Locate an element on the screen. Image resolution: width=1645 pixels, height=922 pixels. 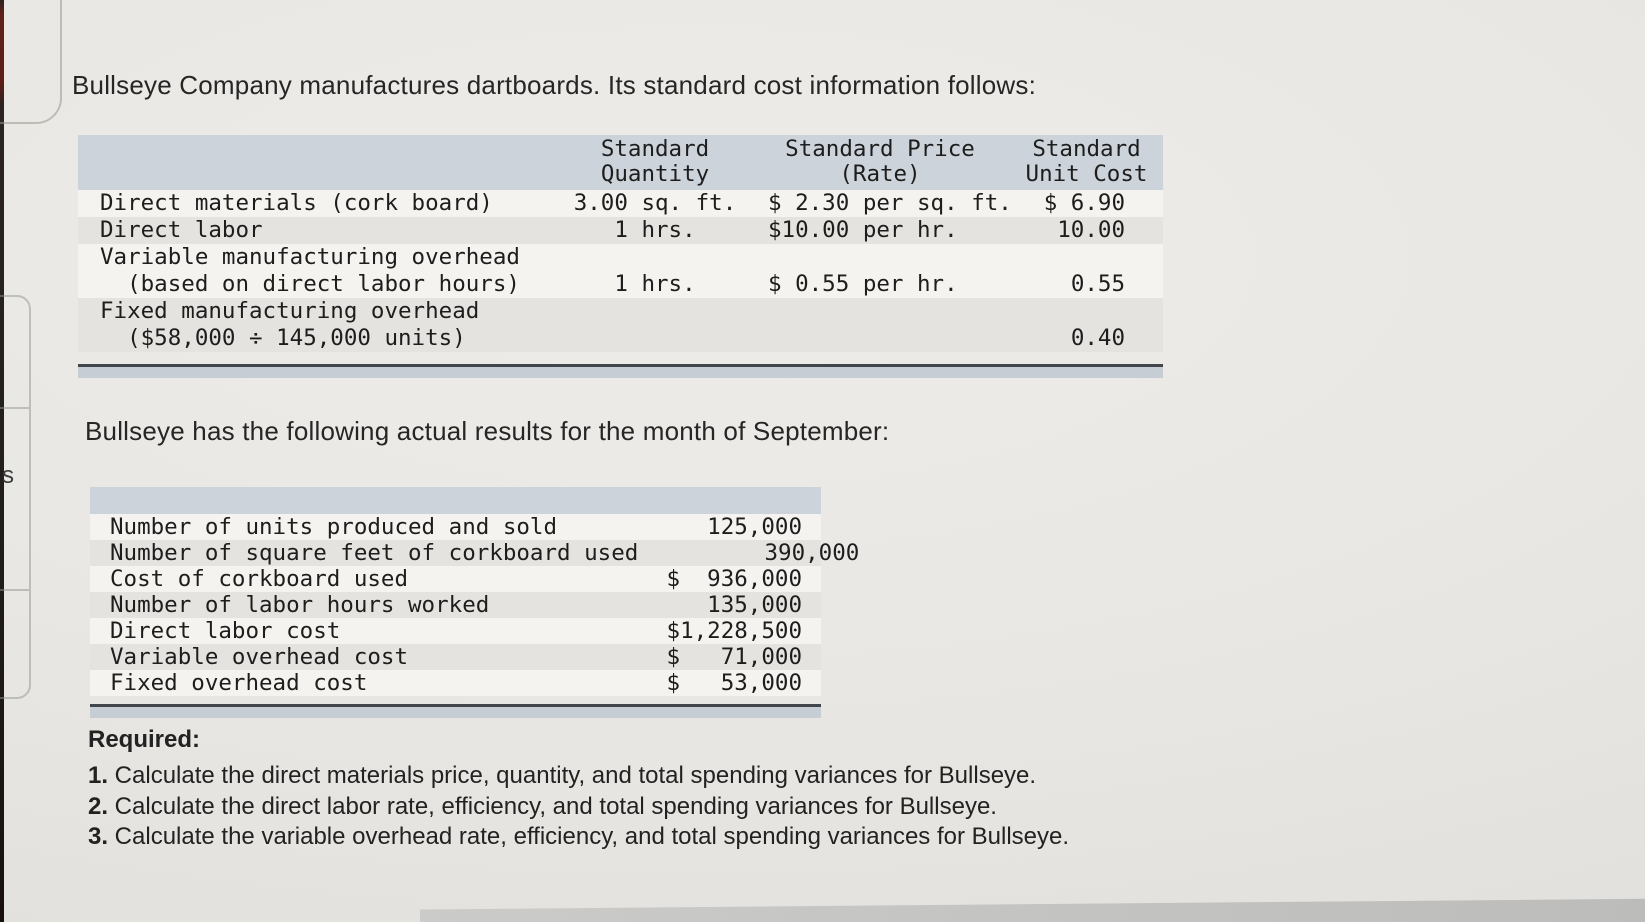
cell-unit-cost: $ 6.90 is located at coordinates (1084, 203).